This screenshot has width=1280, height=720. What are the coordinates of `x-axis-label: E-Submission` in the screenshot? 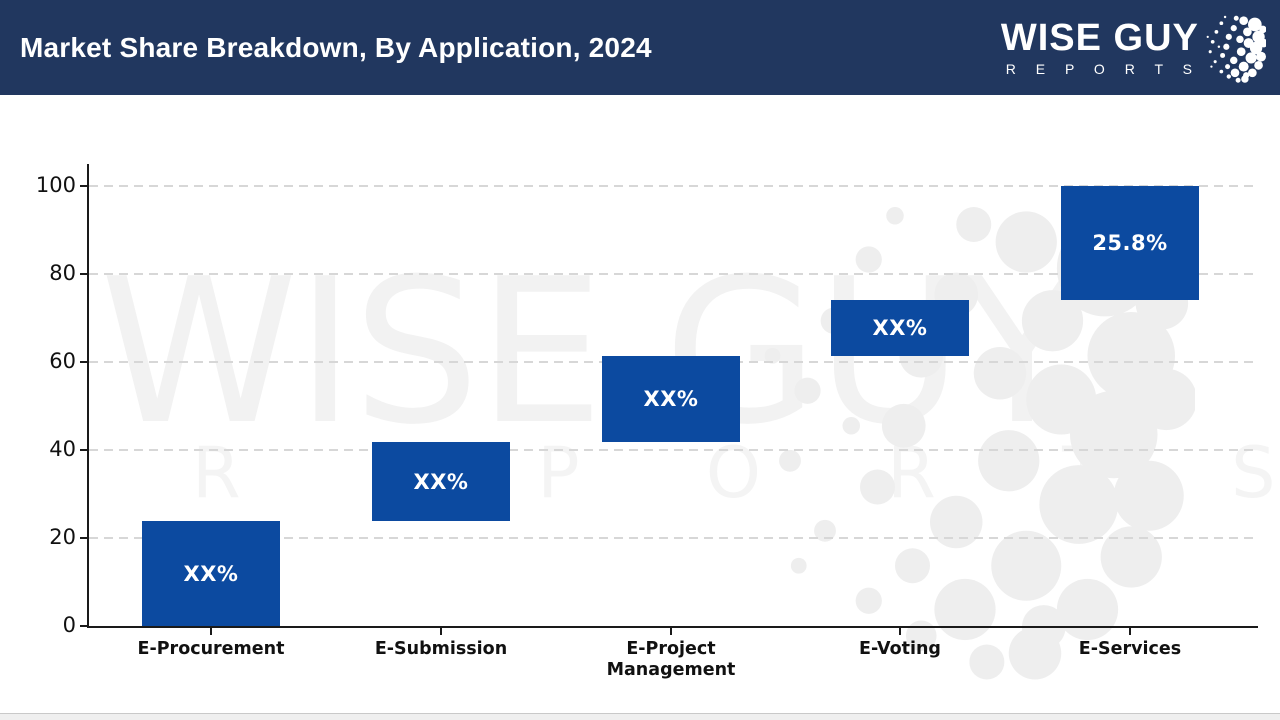 It's located at (441, 649).